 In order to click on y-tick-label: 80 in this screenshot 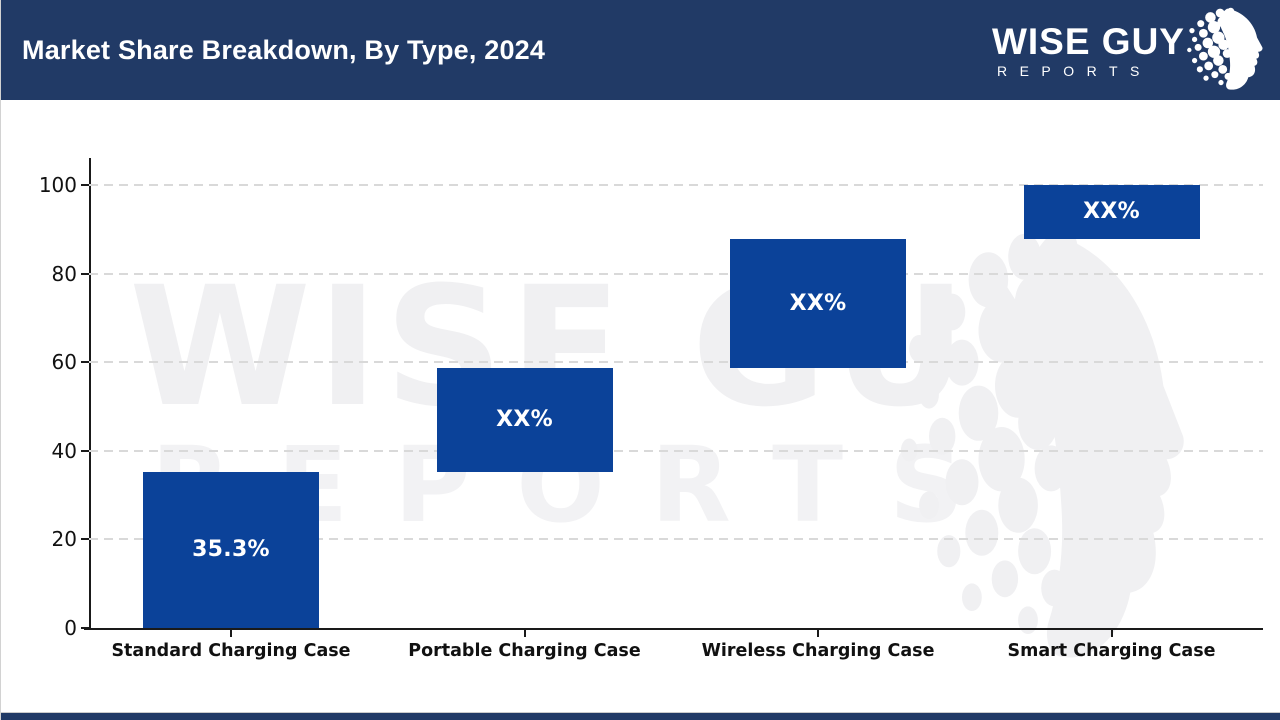, I will do `click(64, 273)`.